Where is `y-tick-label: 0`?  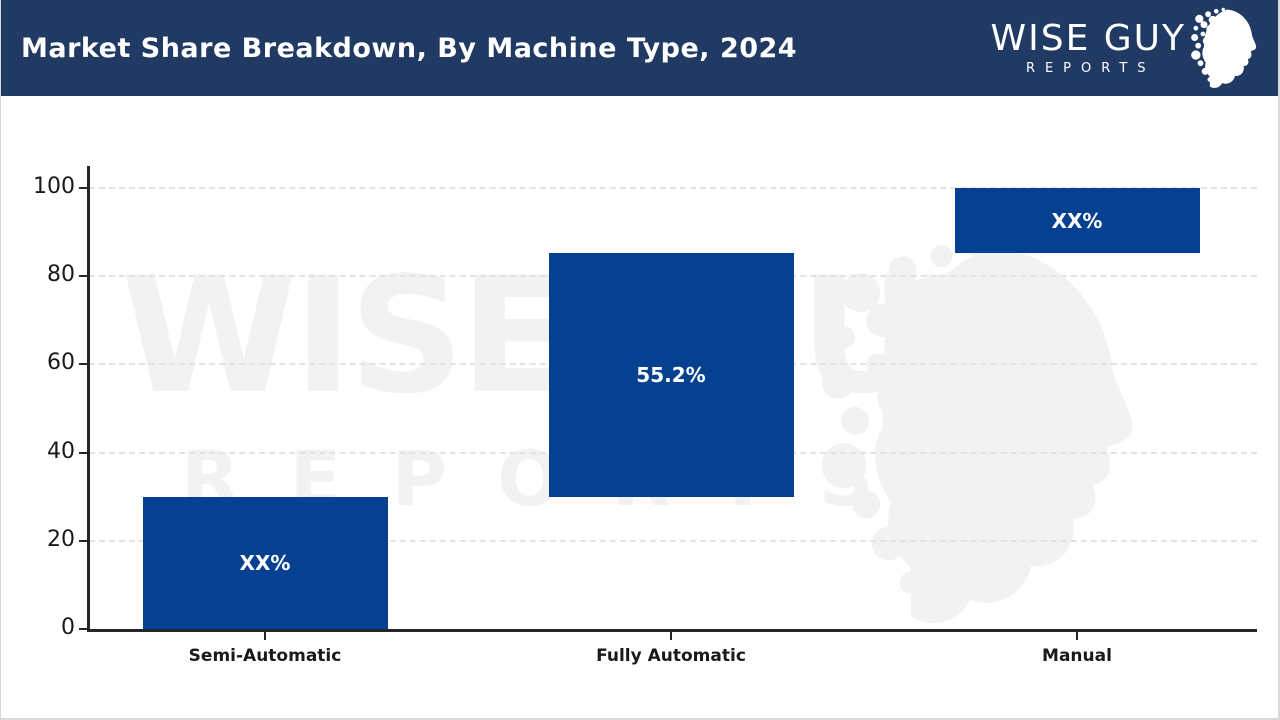
y-tick-label: 0 is located at coordinates (68, 627).